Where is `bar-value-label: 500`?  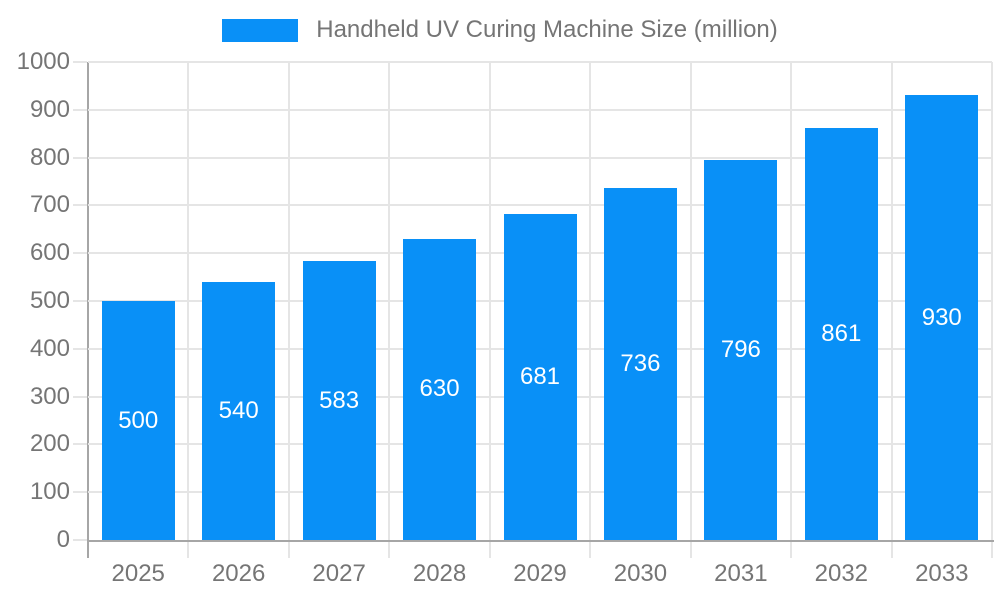 bar-value-label: 500 is located at coordinates (138, 420).